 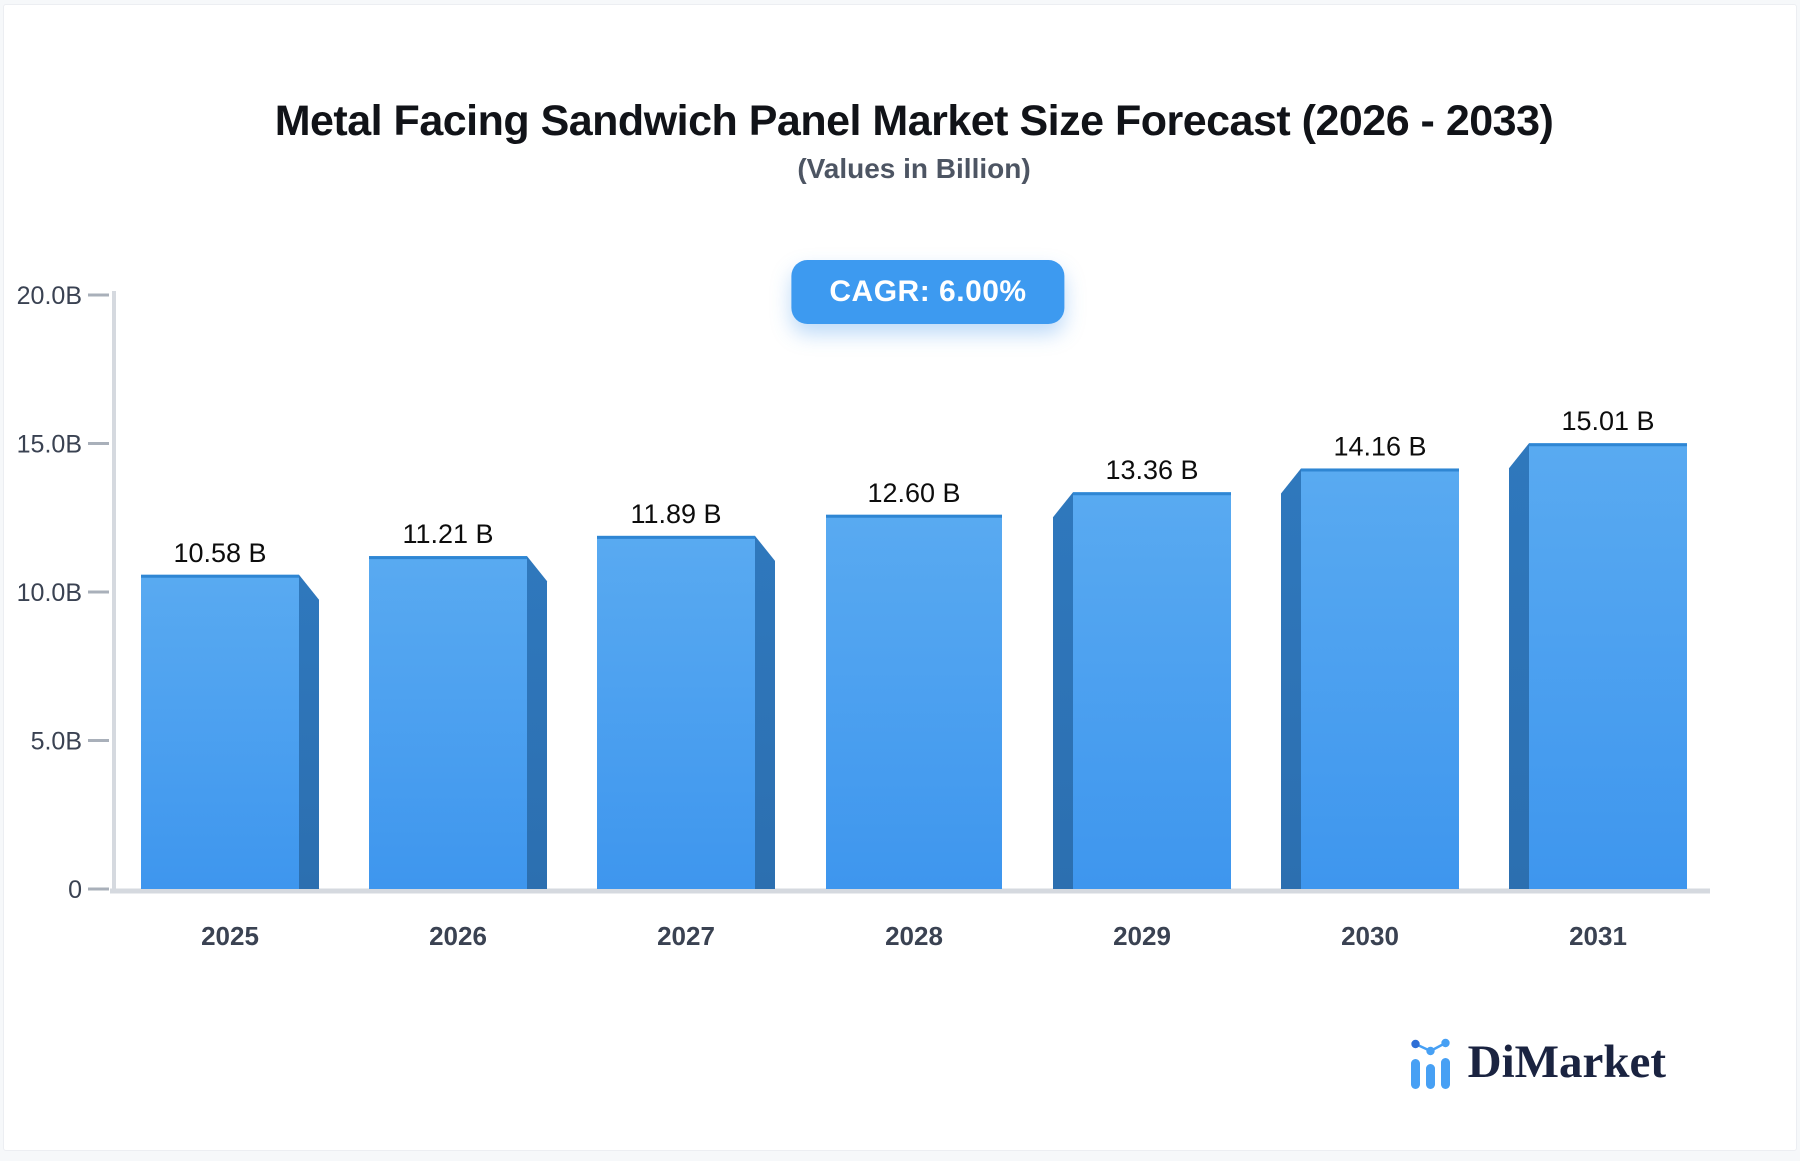 I want to click on bar-value-label: 14.16 B, so click(x=1379, y=446).